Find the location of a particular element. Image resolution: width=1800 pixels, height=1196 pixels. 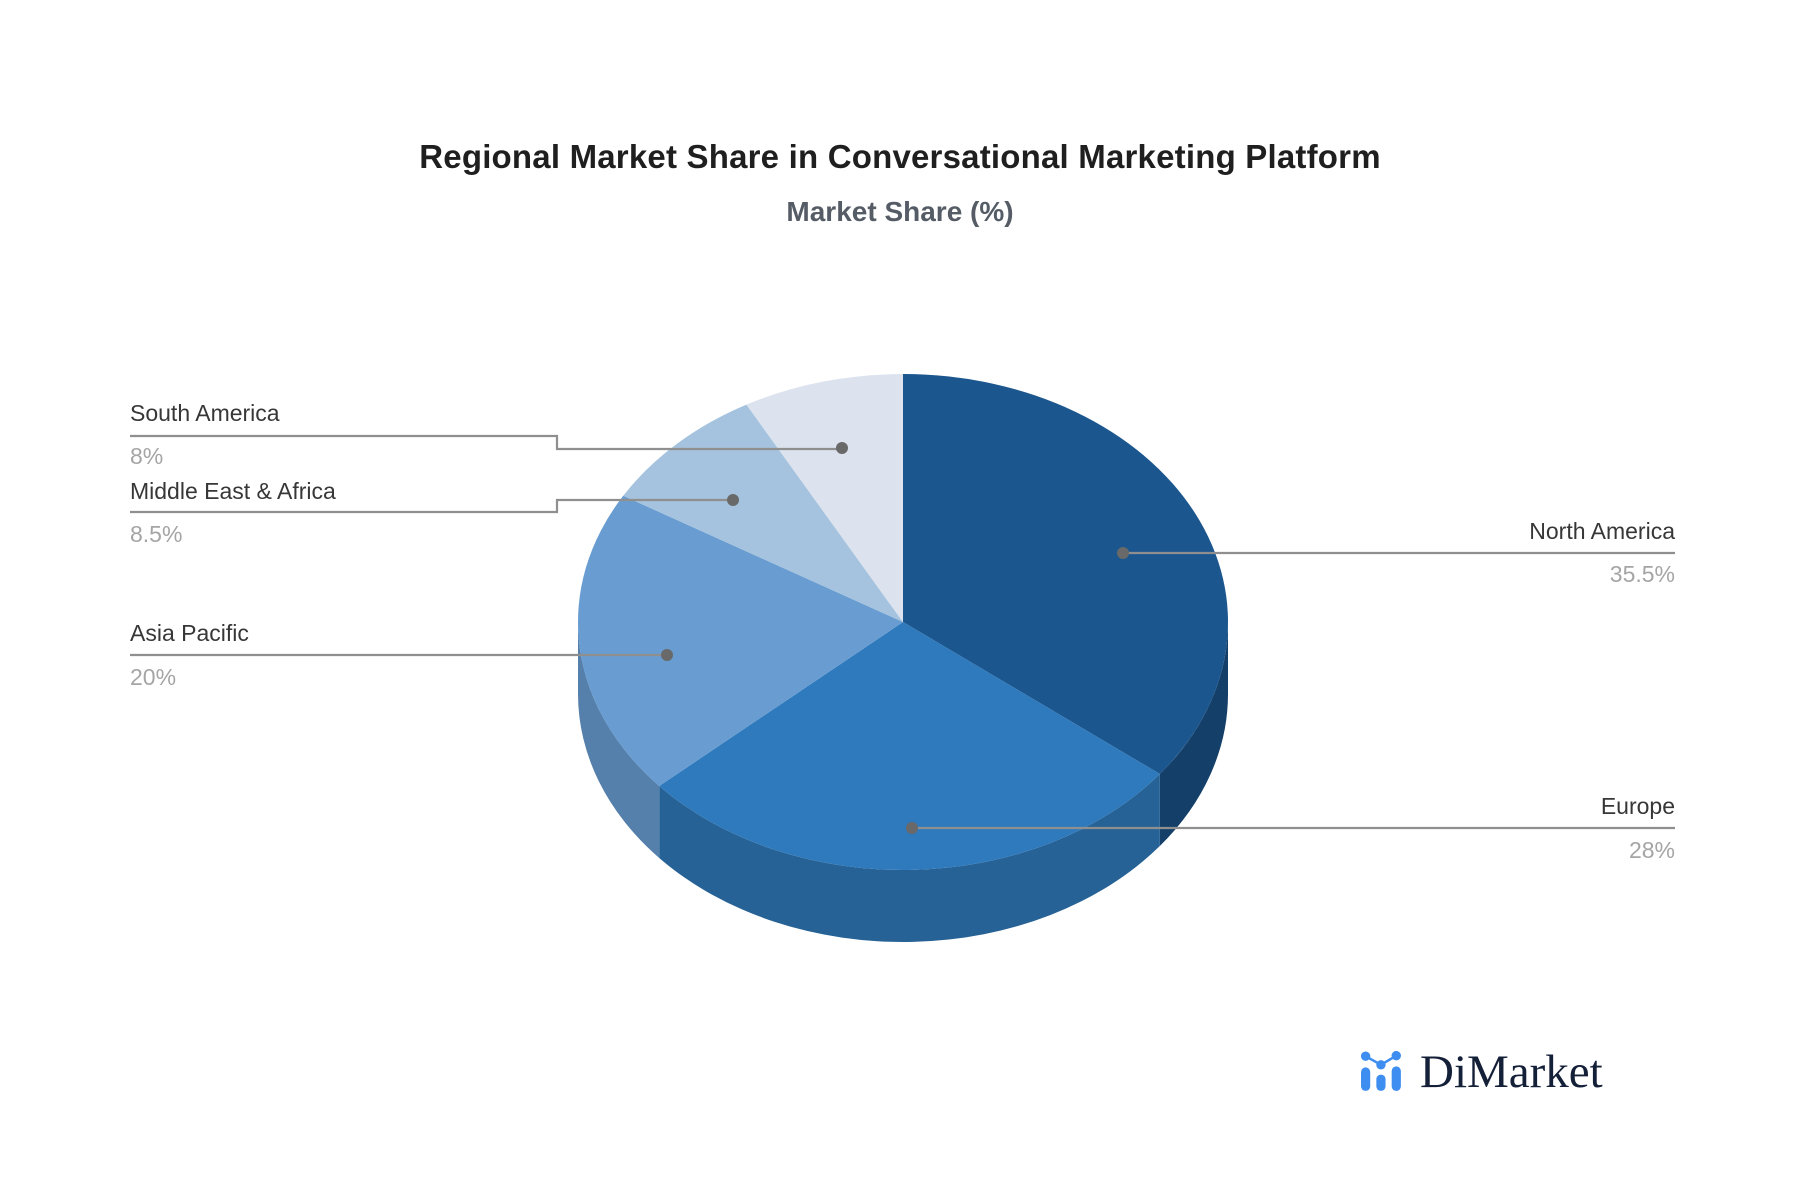

label-north-america: North America is located at coordinates (1602, 531).